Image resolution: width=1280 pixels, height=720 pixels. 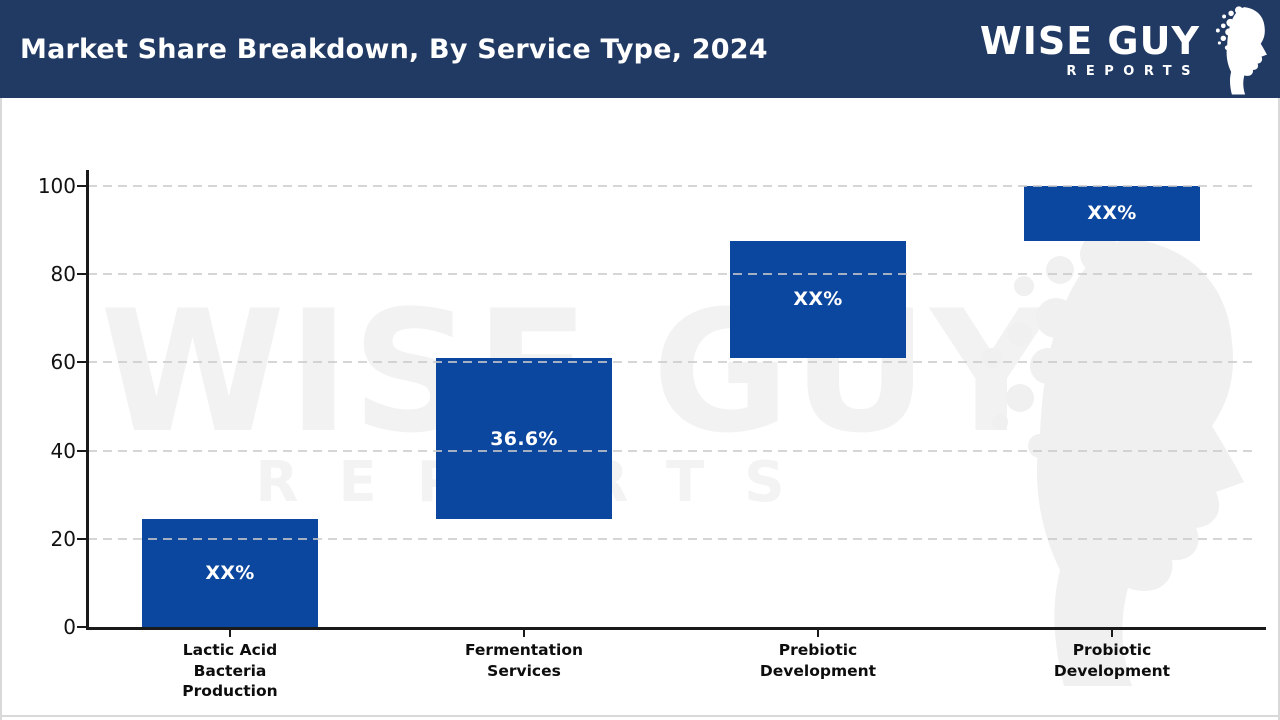 I want to click on y-tick-label-20: 20, so click(x=63, y=538).